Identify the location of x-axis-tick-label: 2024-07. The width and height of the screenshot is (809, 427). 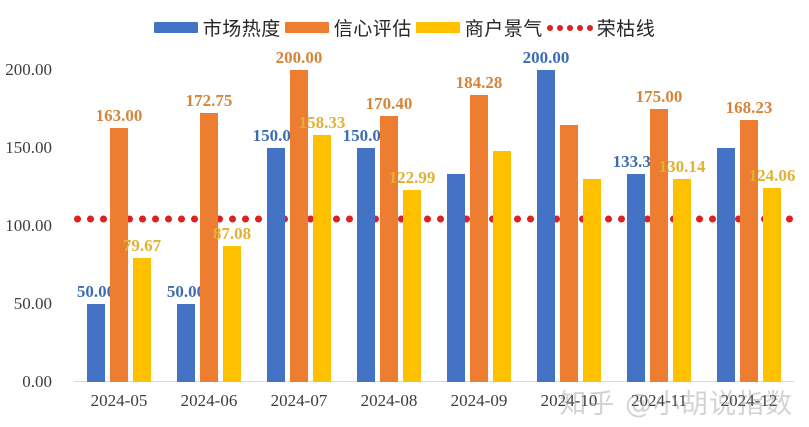
(299, 400).